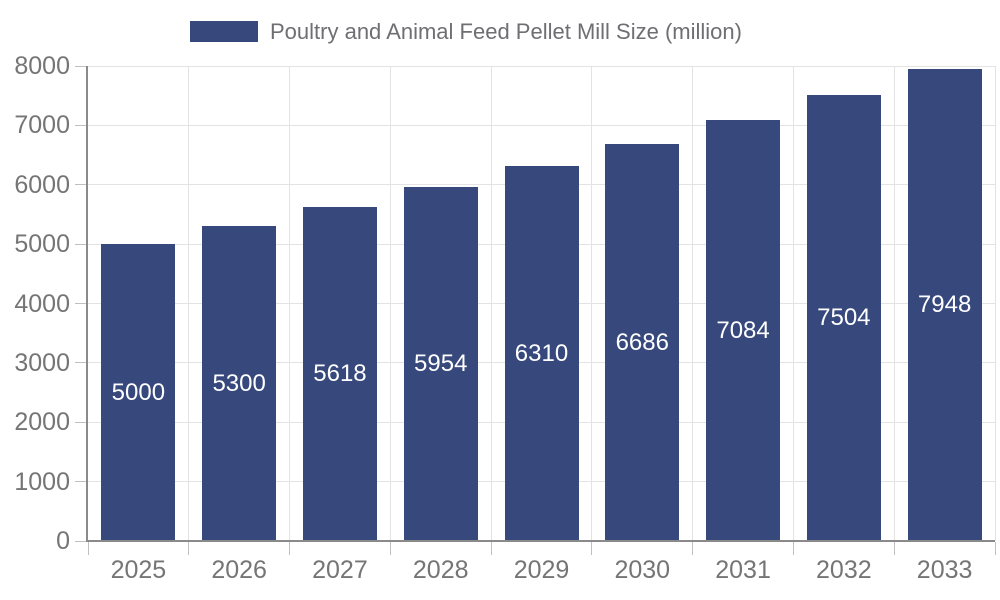  Describe the element at coordinates (63, 541) in the screenshot. I see `y-tick-label: 0` at that location.